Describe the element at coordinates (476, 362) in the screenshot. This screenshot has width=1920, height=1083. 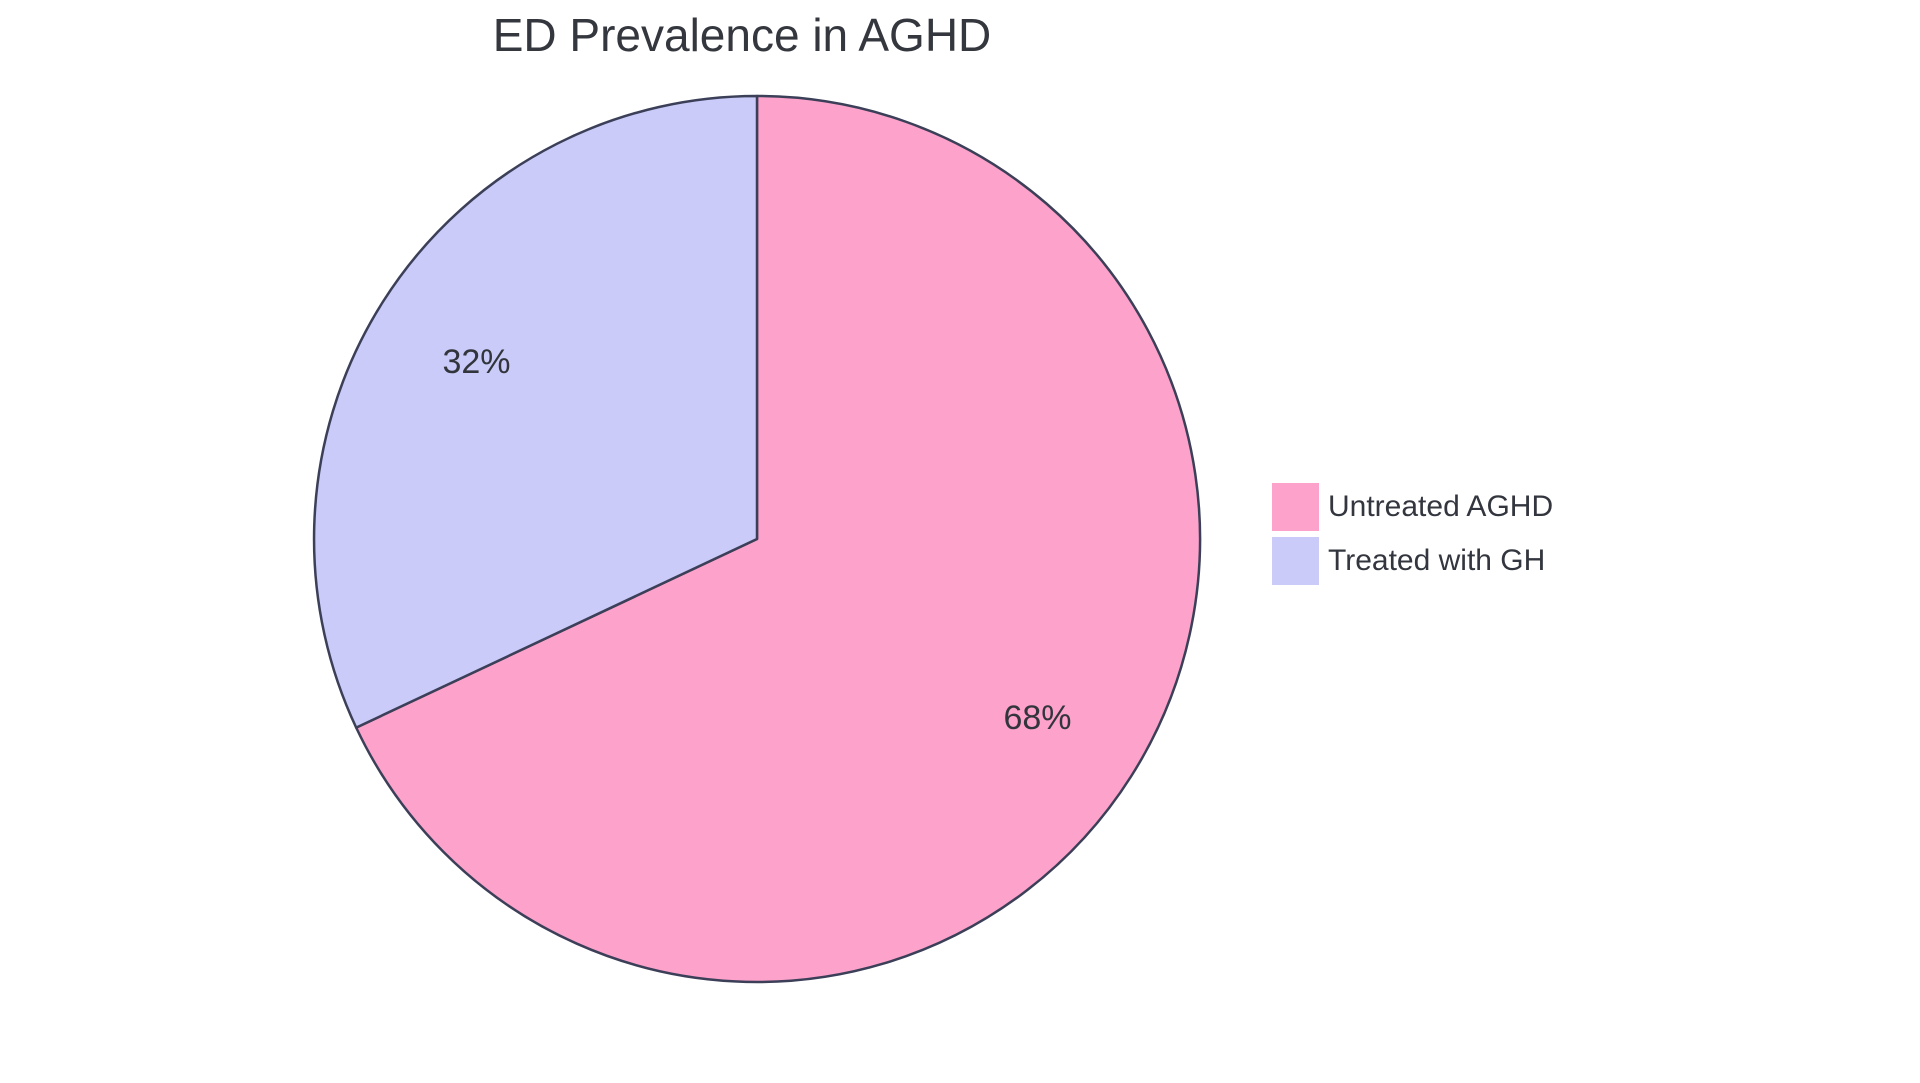
I see `slice-percent-label: 32%` at that location.